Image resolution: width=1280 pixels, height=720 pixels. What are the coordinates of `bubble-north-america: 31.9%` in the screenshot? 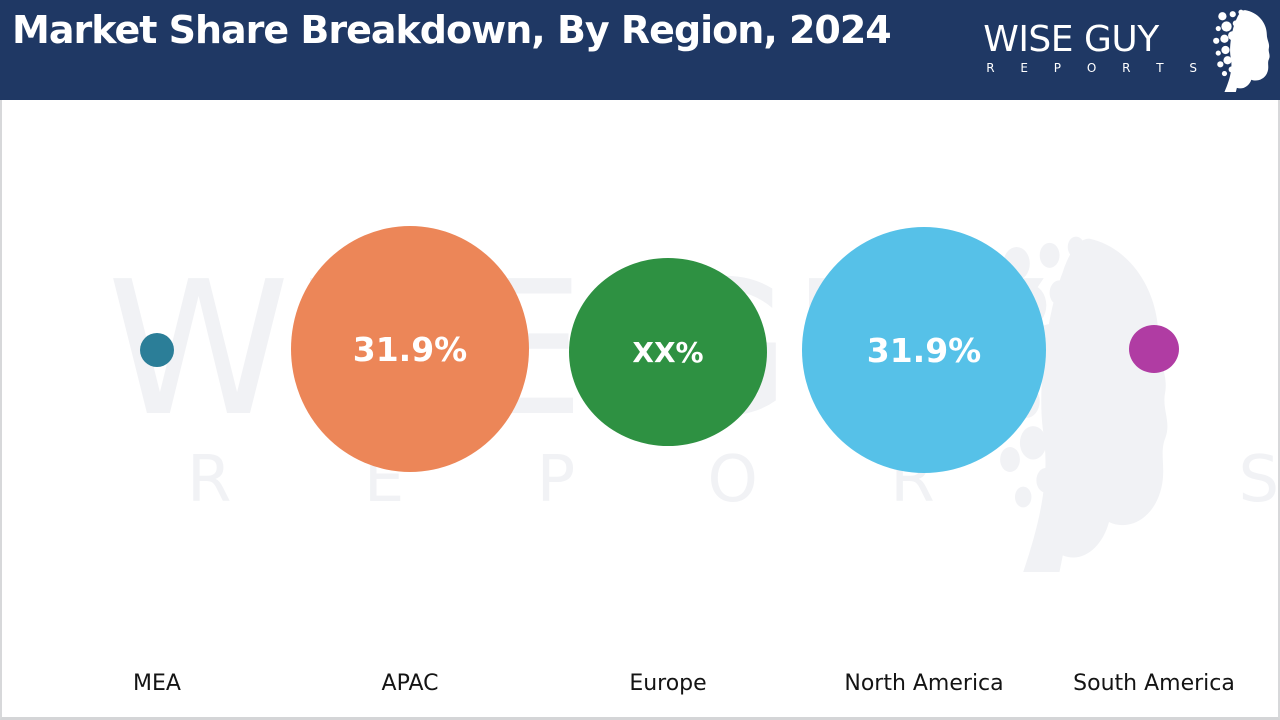 It's located at (924, 350).